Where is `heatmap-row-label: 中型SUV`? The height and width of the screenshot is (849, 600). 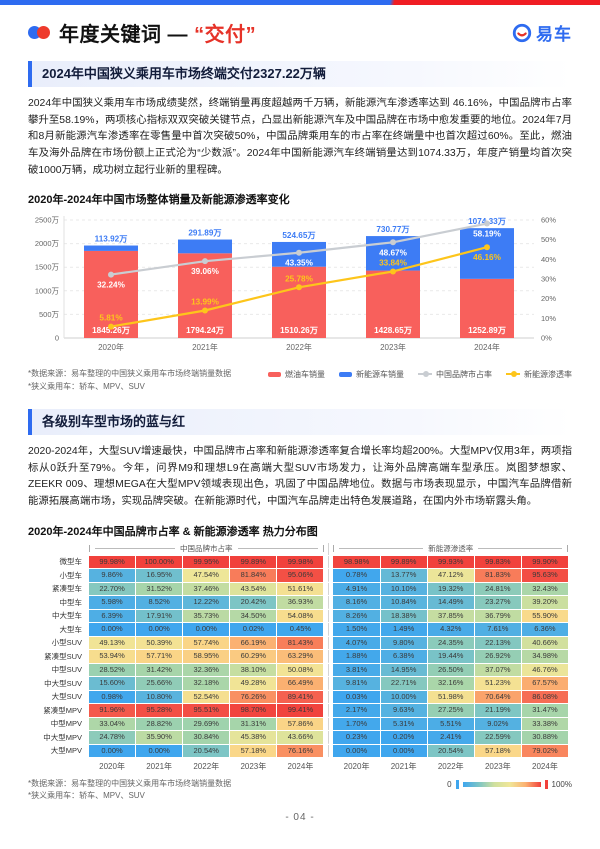
heatmap-row-label: 中型SUV is located at coordinates (66, 670).